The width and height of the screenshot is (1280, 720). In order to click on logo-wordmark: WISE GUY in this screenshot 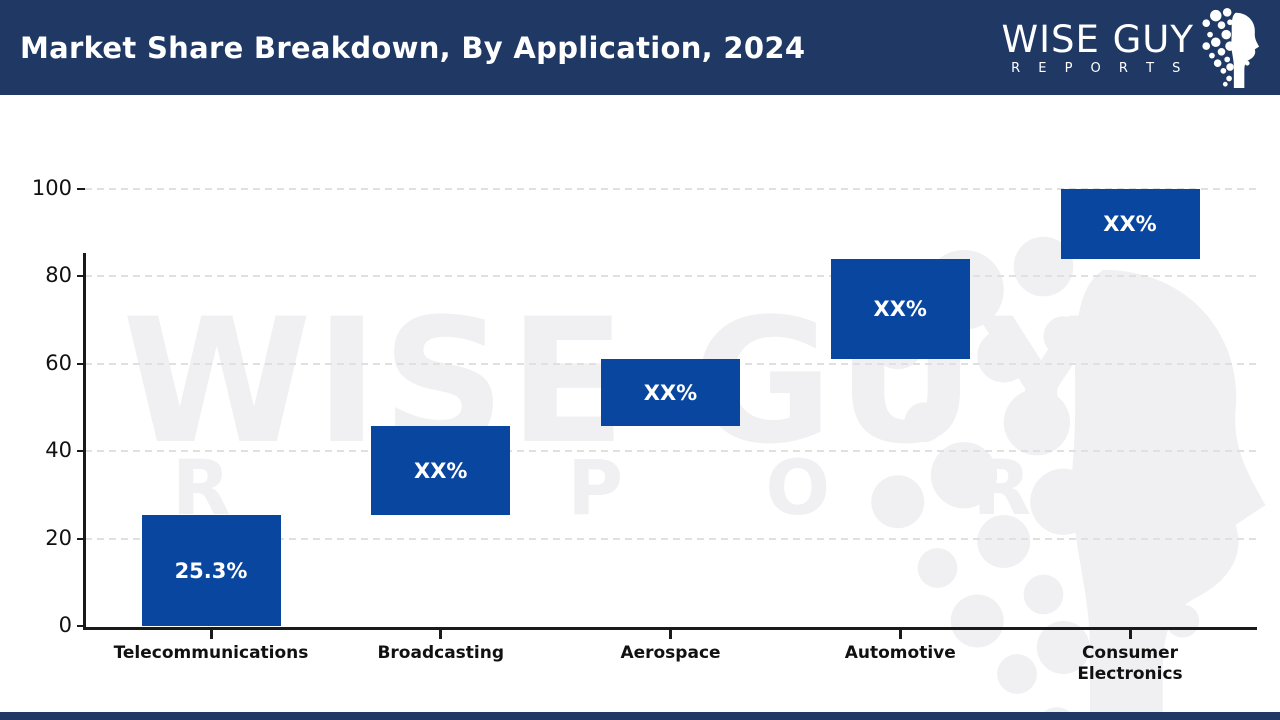, I will do `click(1097, 39)`.